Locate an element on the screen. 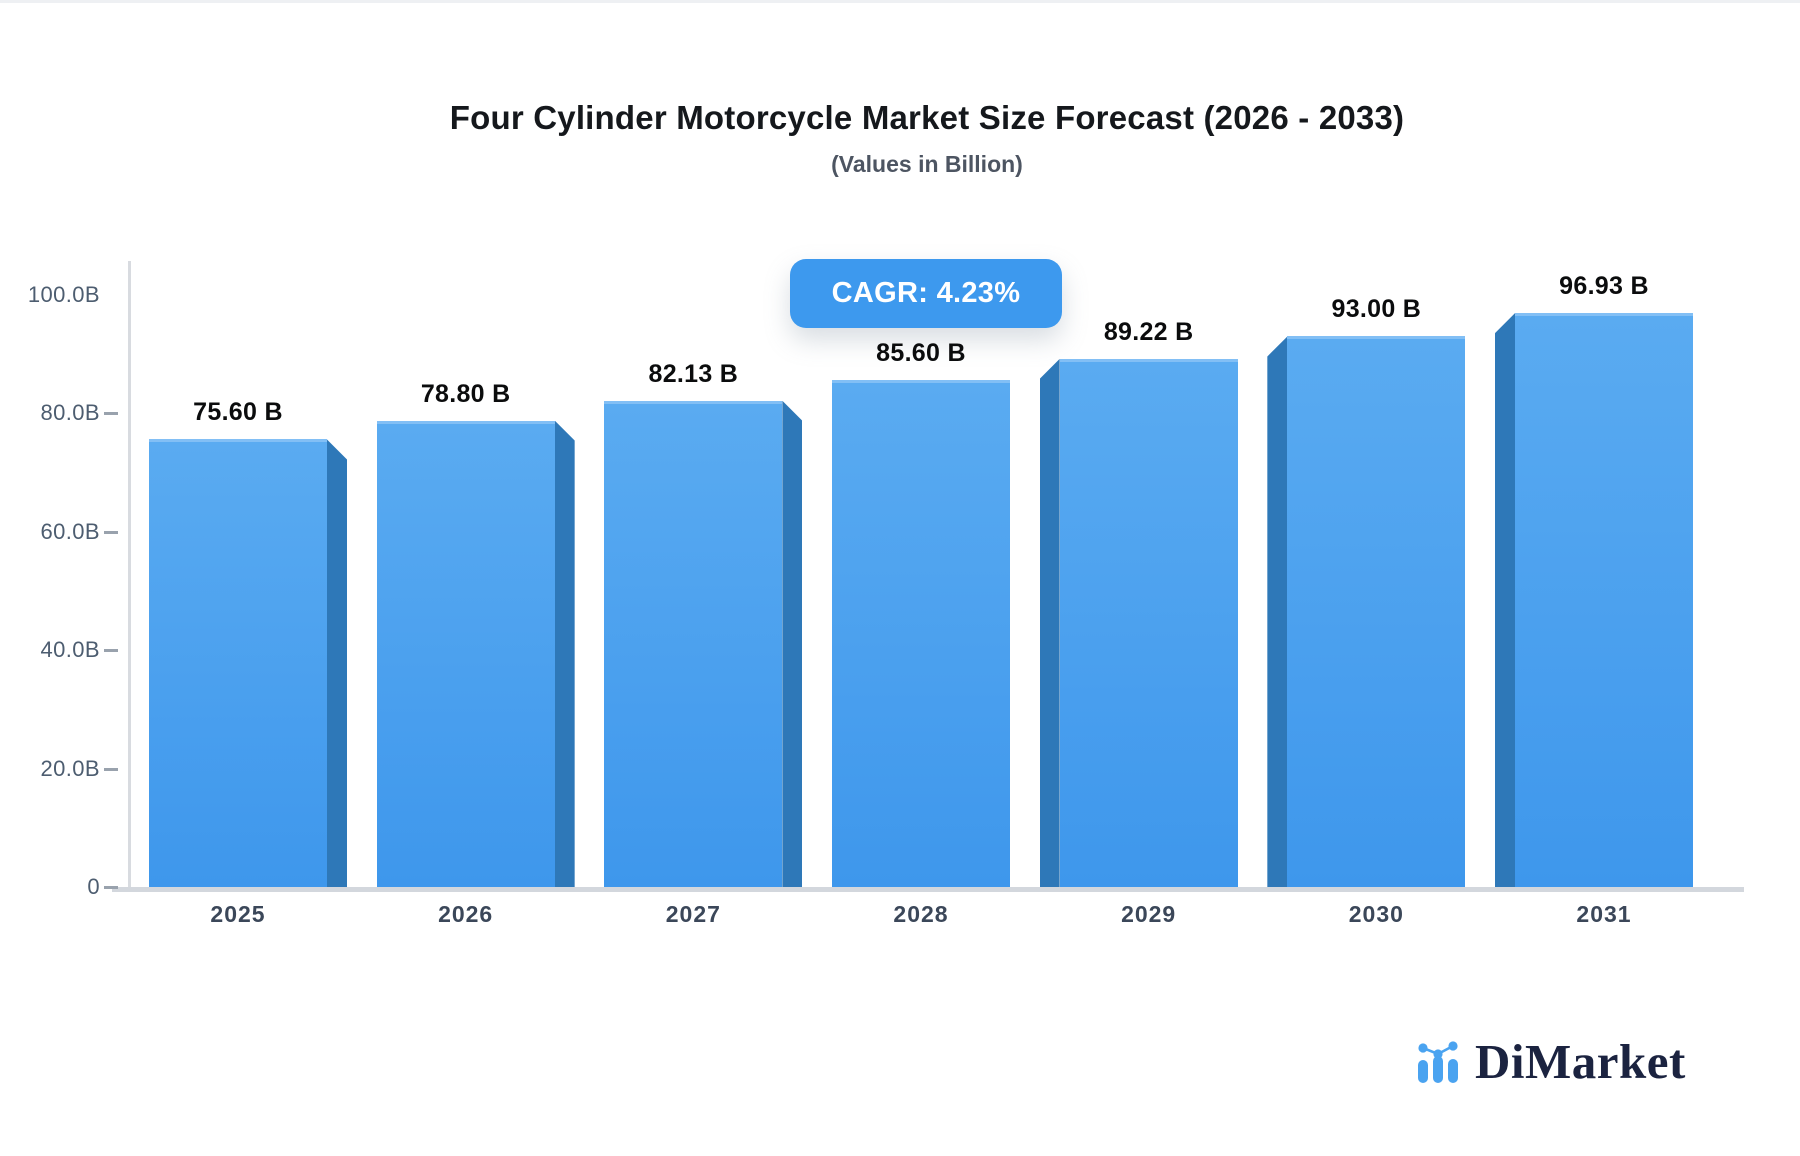 The width and height of the screenshot is (1800, 1156). bar-2028 is located at coordinates (921, 633).